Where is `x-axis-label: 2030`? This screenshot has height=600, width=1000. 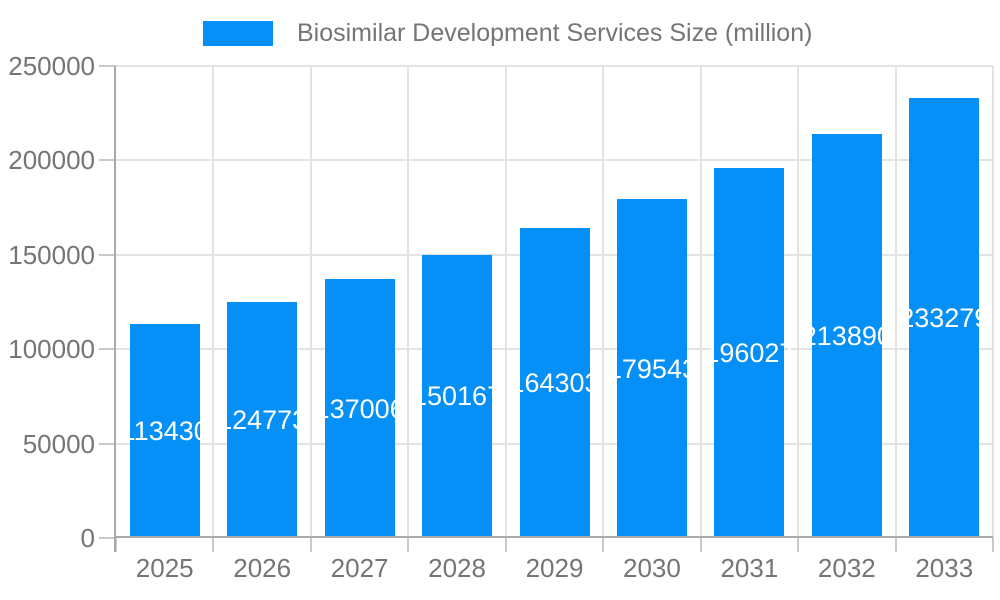 x-axis-label: 2030 is located at coordinates (652, 567).